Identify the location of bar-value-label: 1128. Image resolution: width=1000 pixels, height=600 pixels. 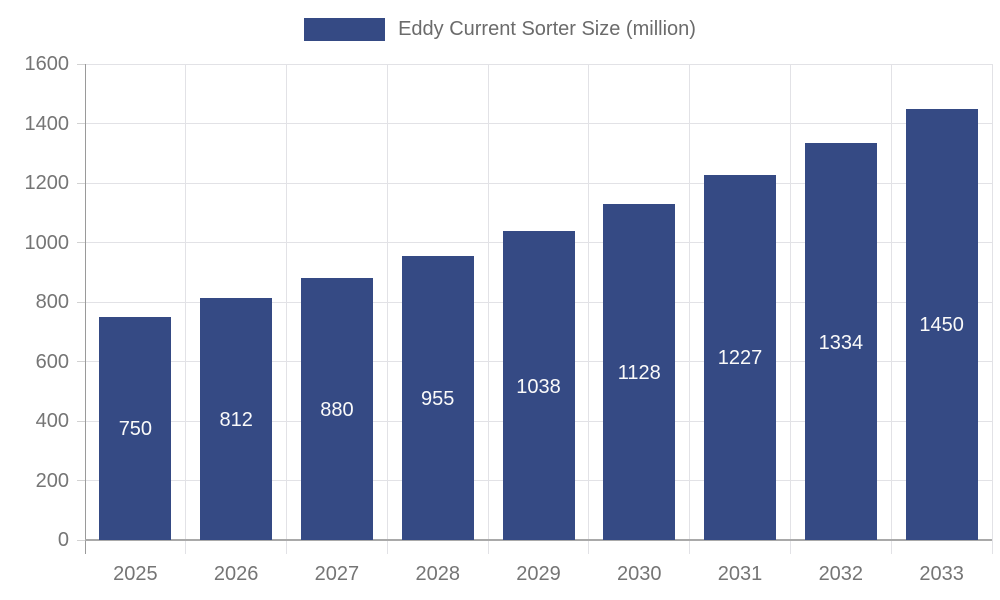
(639, 373).